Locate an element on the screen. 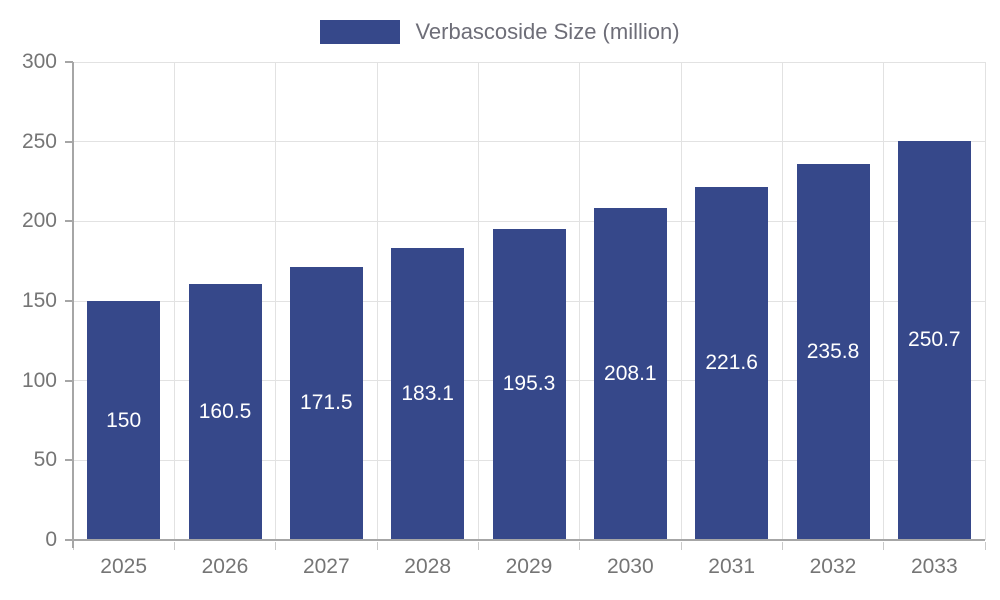 Image resolution: width=1000 pixels, height=600 pixels. bar-value-label: 250.7 is located at coordinates (934, 340).